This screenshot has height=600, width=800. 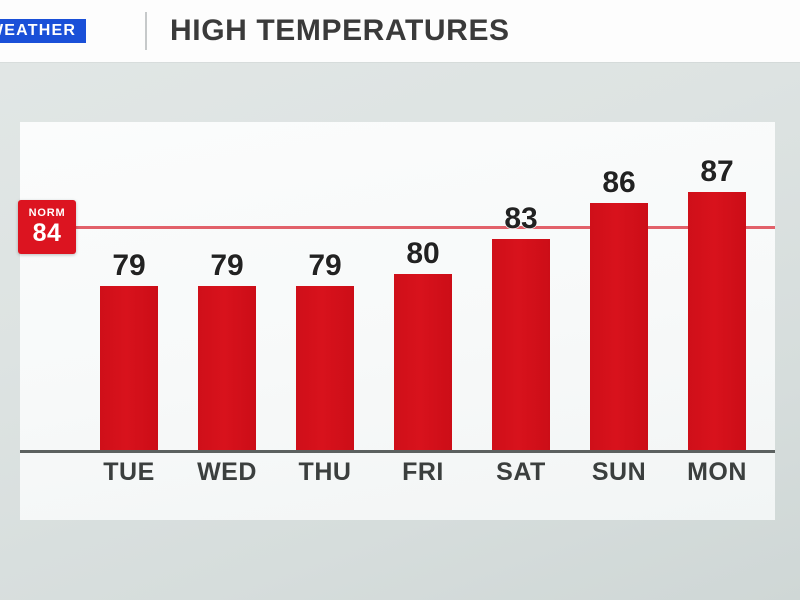 I want to click on bar-value-label: 80, so click(x=423, y=253).